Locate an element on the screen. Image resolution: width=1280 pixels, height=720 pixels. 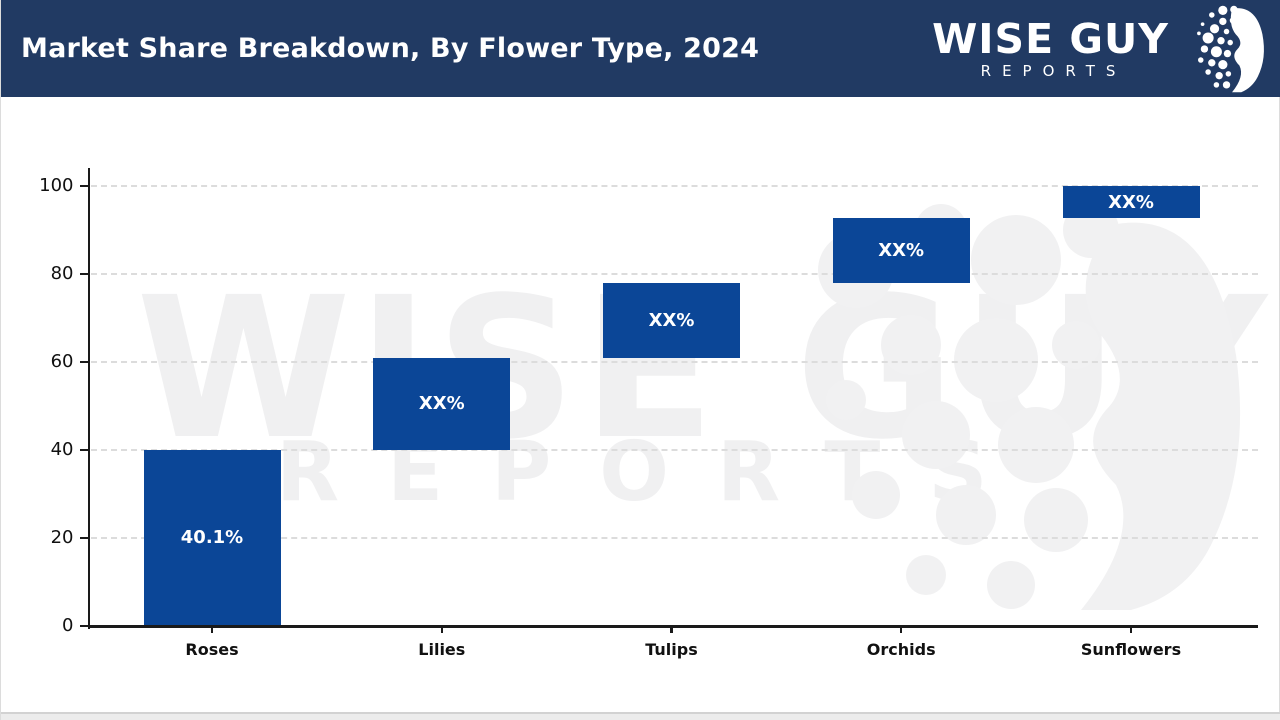
x-axis-line is located at coordinates (672, 626).